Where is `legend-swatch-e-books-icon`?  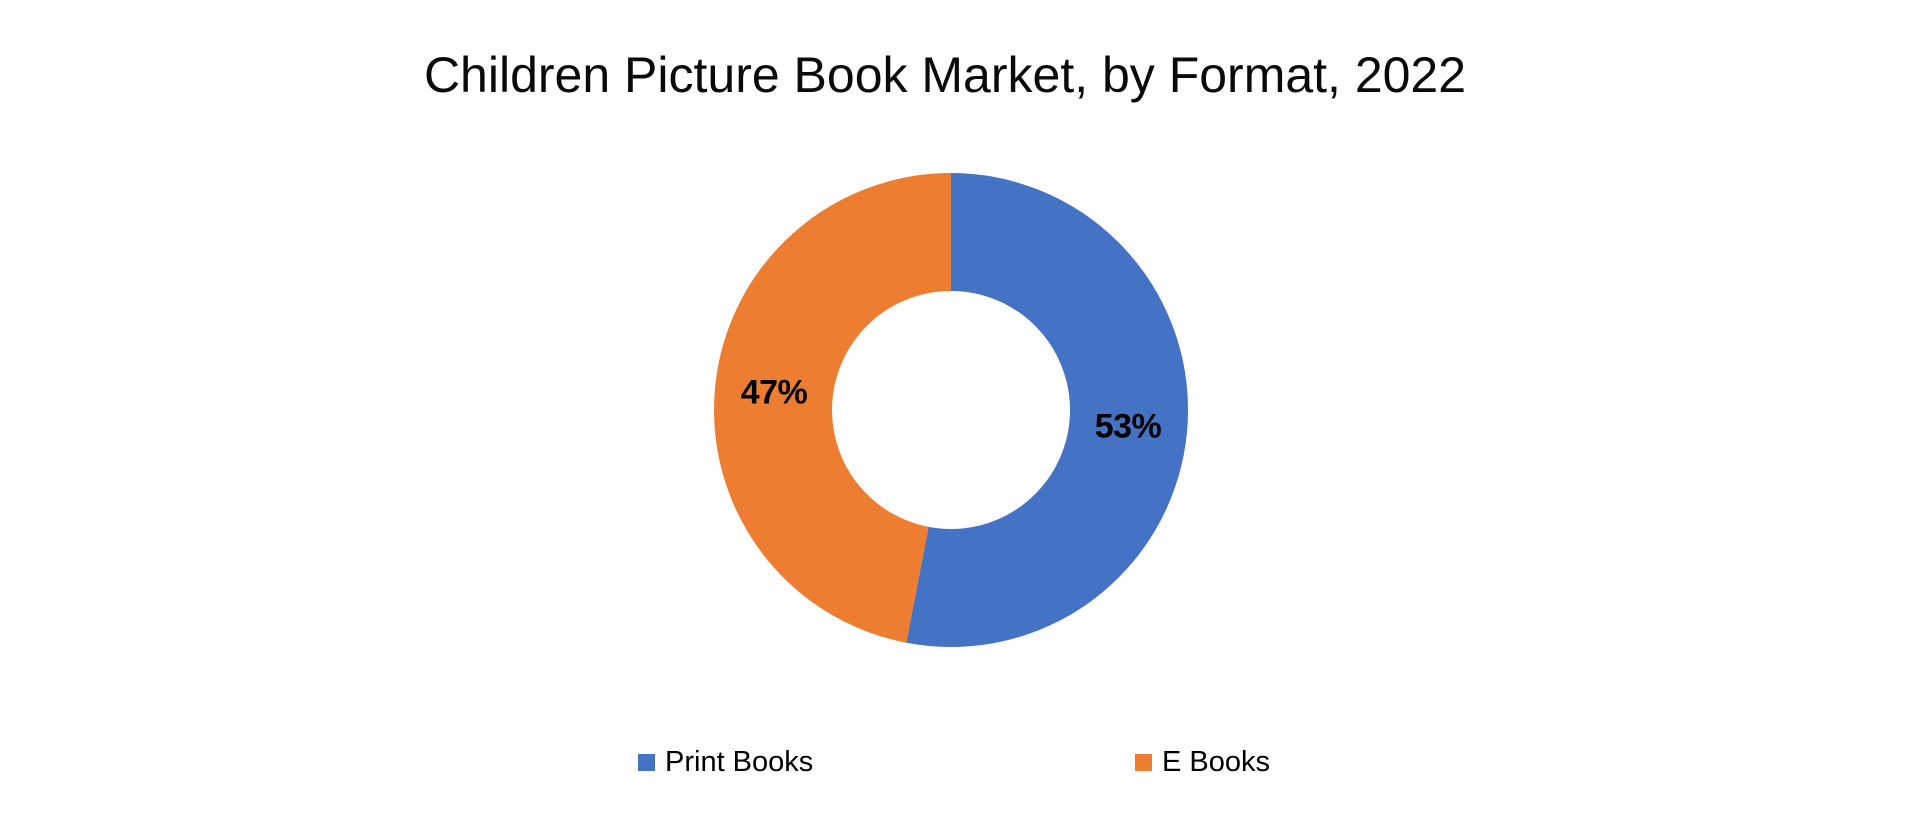 legend-swatch-e-books-icon is located at coordinates (1143, 762).